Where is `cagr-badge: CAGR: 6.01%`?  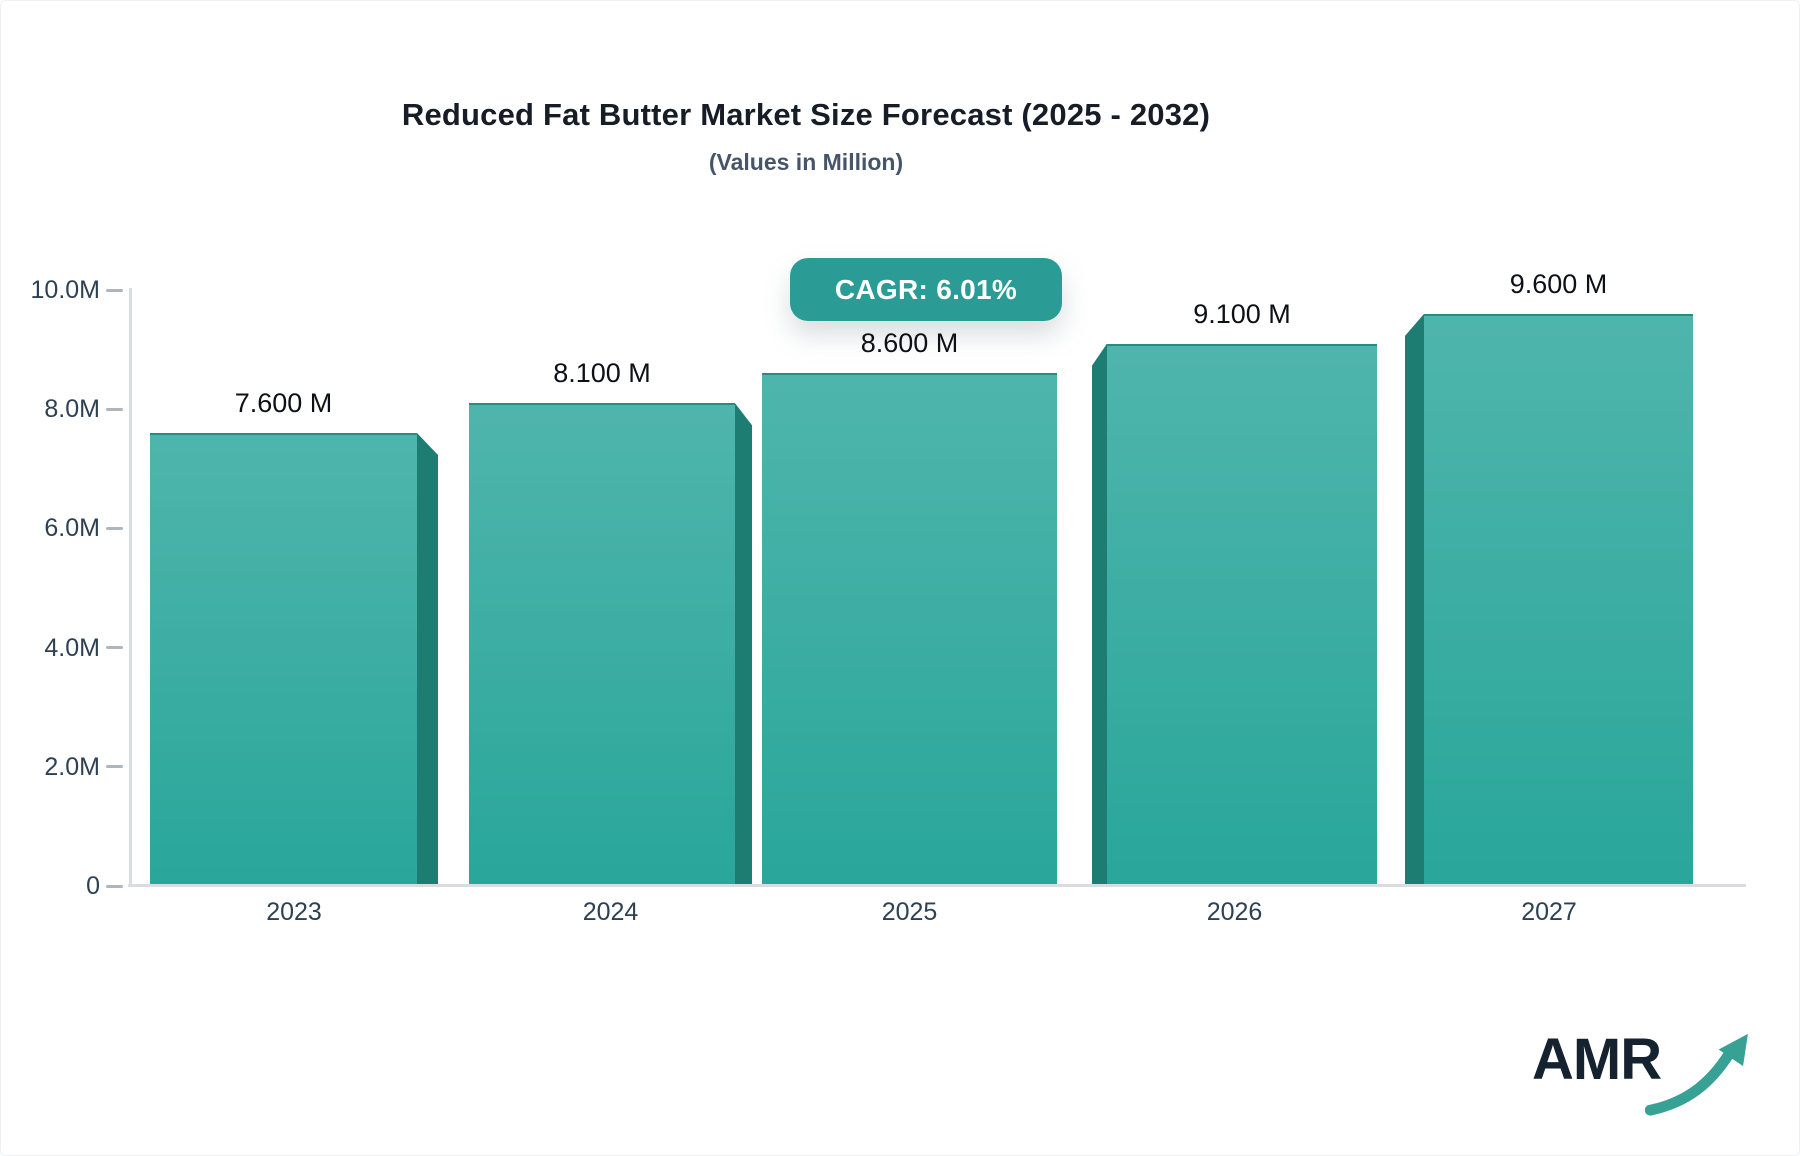
cagr-badge: CAGR: 6.01% is located at coordinates (926, 289).